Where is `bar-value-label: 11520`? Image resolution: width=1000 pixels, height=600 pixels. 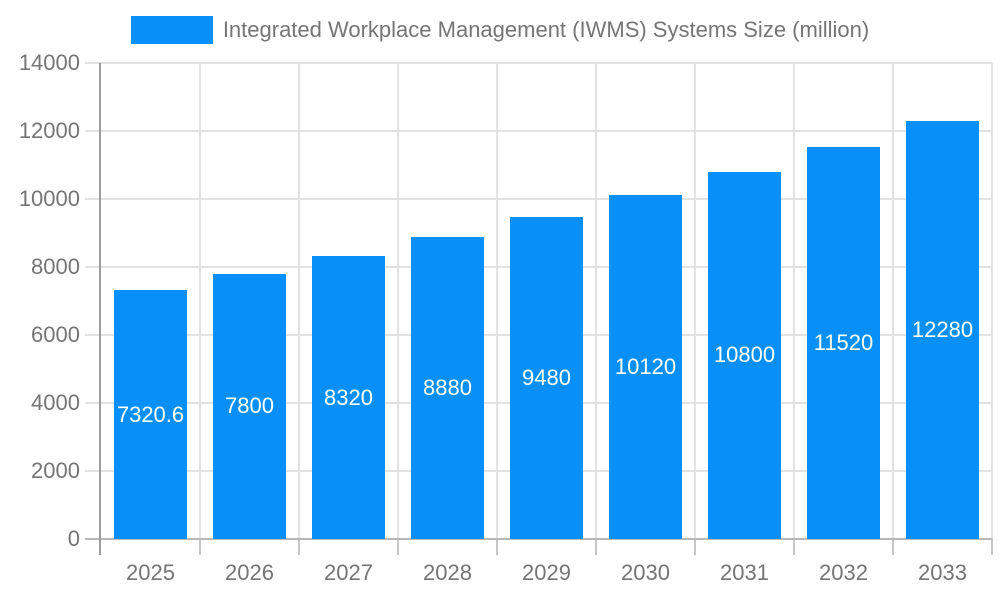 bar-value-label: 11520 is located at coordinates (843, 343).